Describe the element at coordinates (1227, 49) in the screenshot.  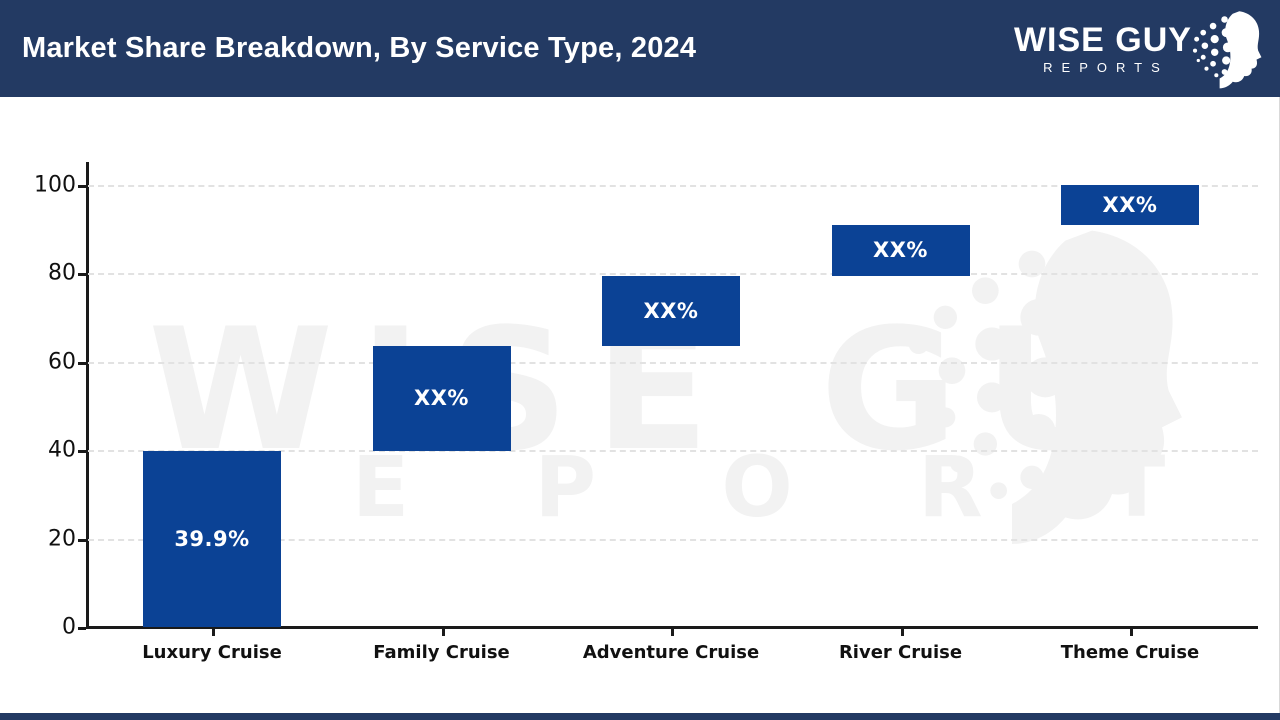
I see `dotted-face-logo-icon` at that location.